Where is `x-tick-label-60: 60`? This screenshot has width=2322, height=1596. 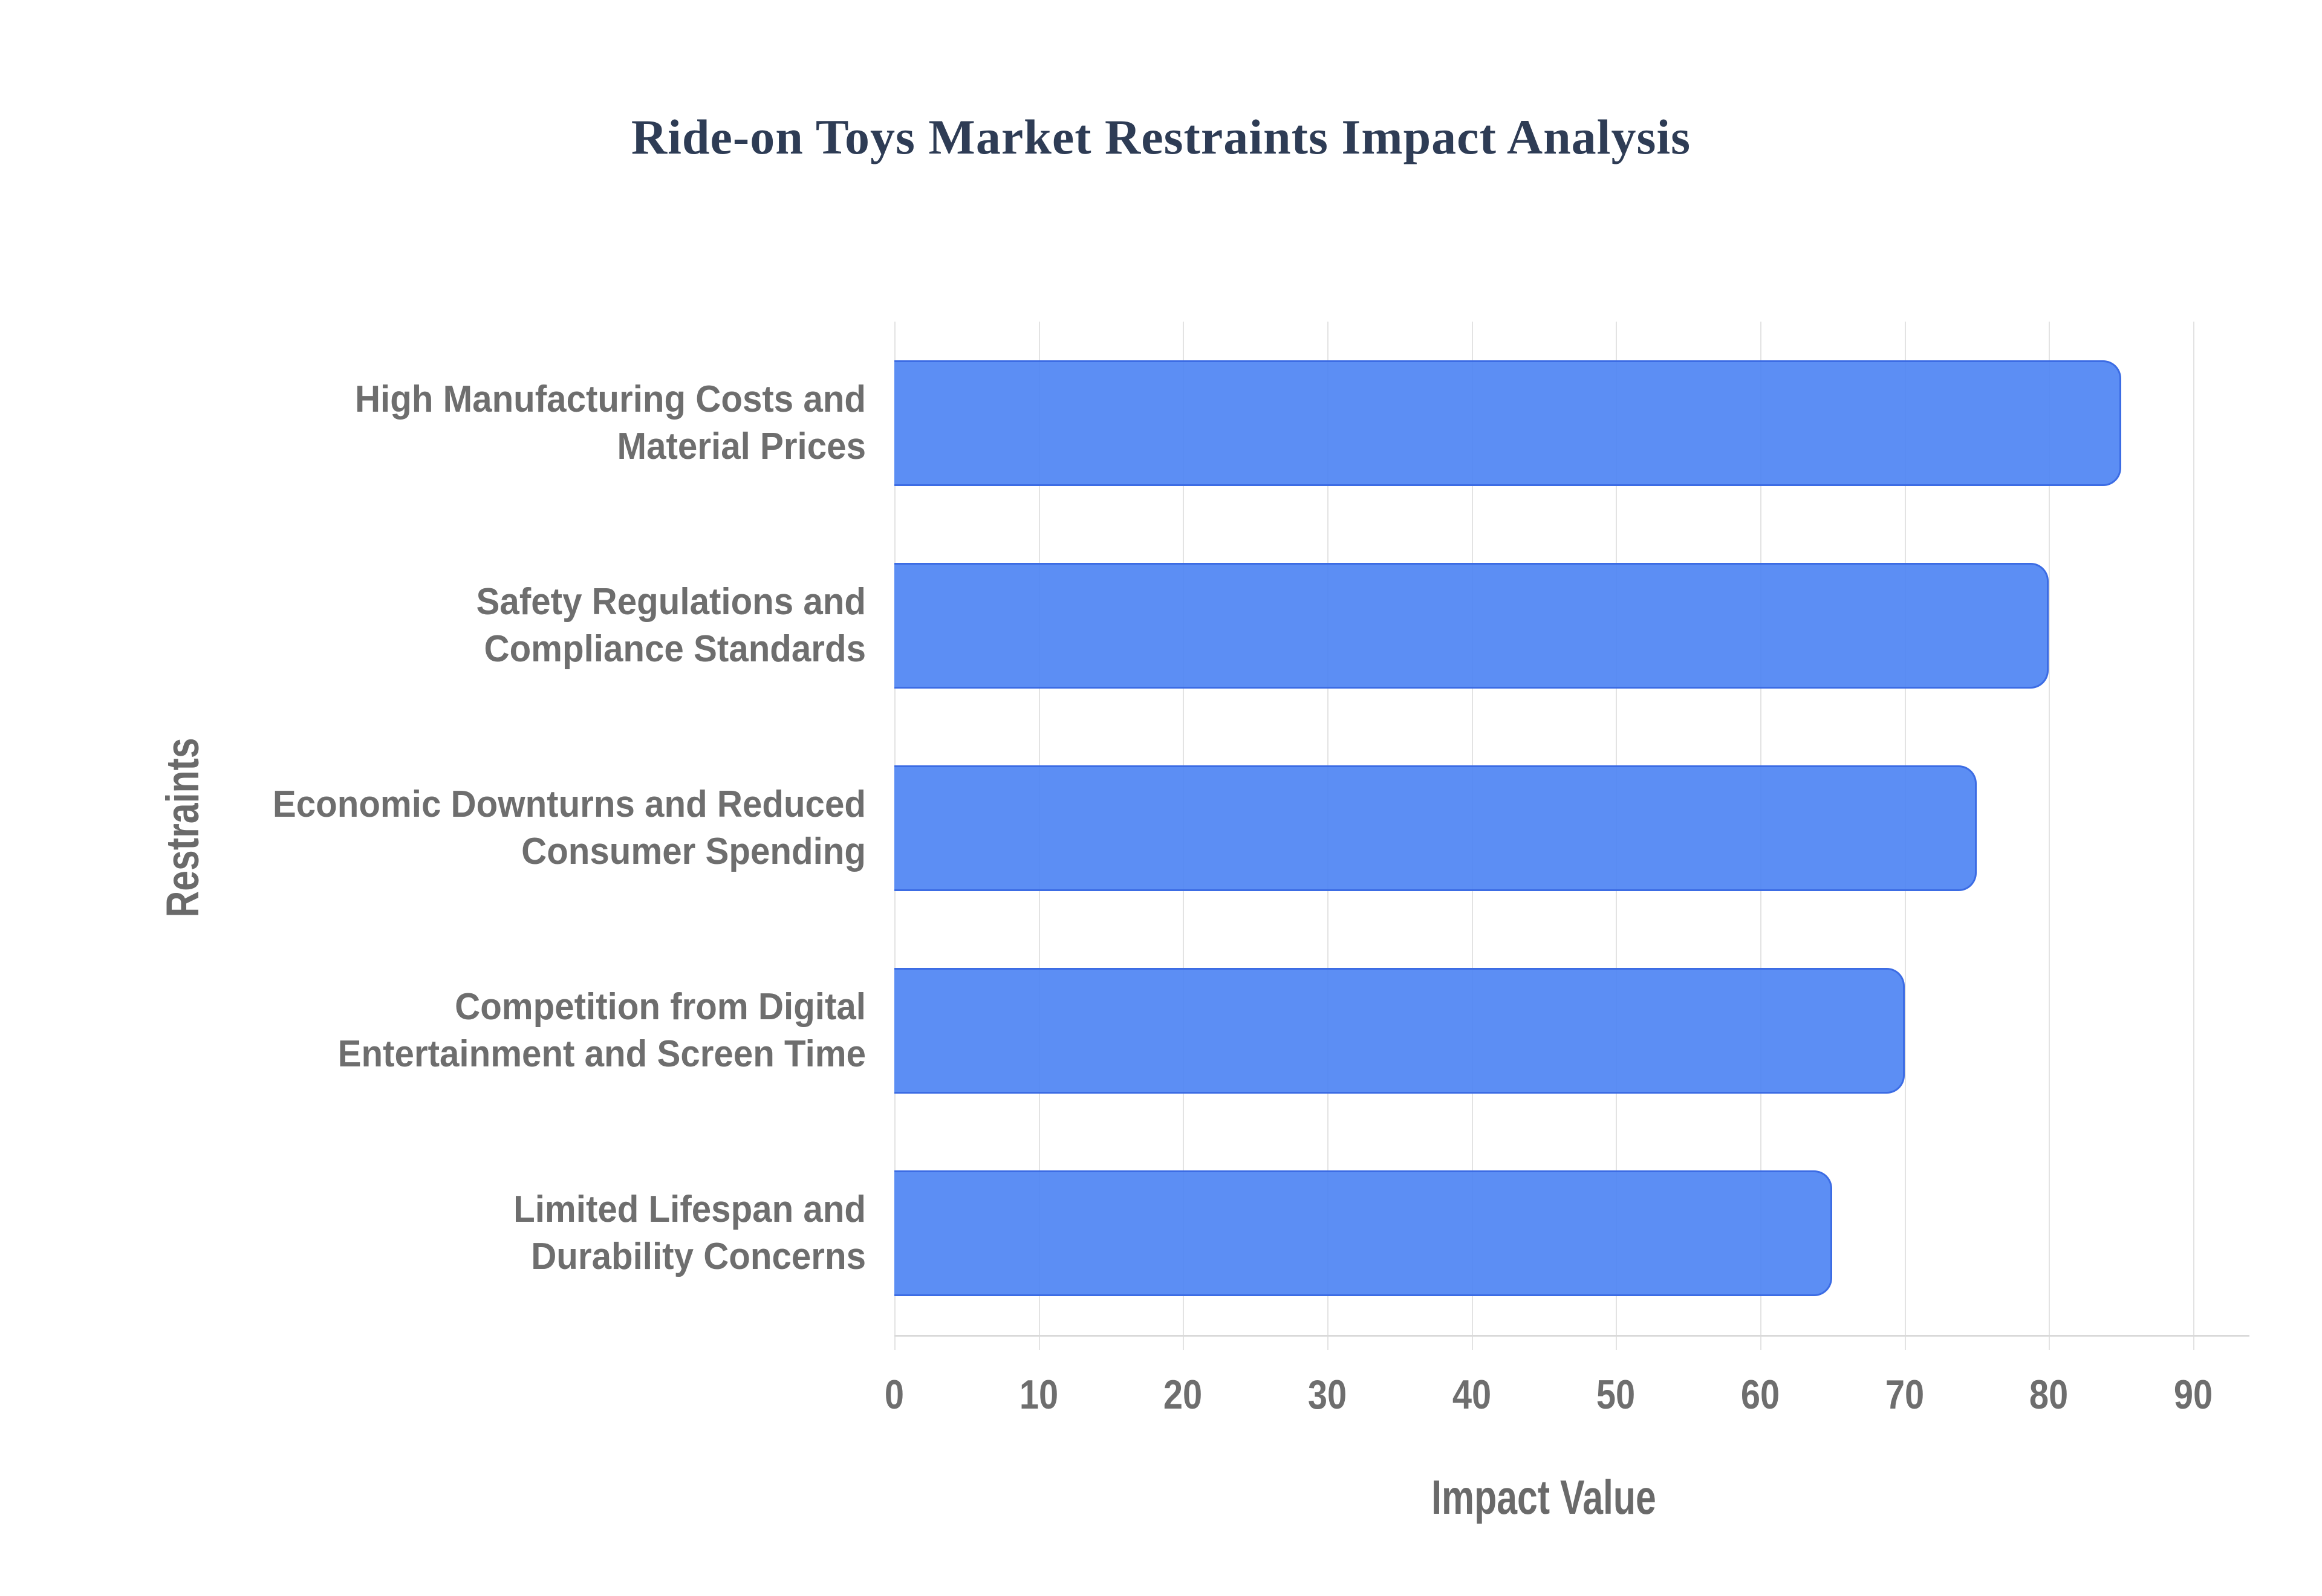
x-tick-label-60: 60 is located at coordinates (1760, 1395).